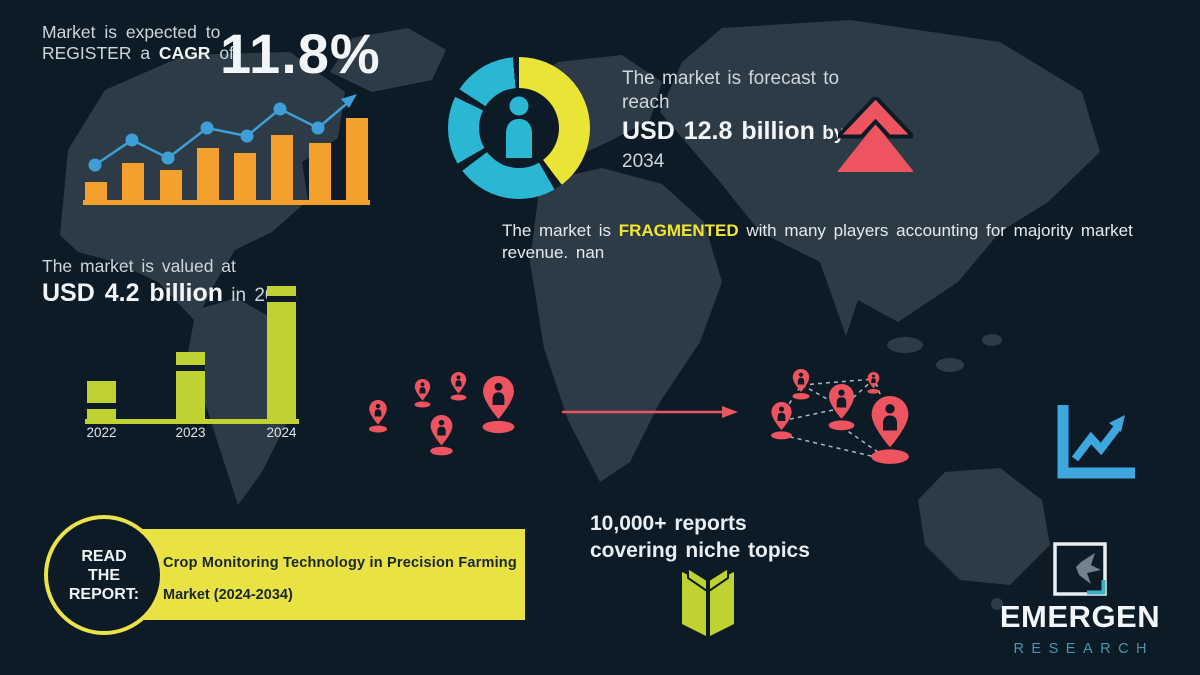 The width and height of the screenshot is (1200, 675). I want to click on cagr-caption-line2-post: of, so click(222, 53).